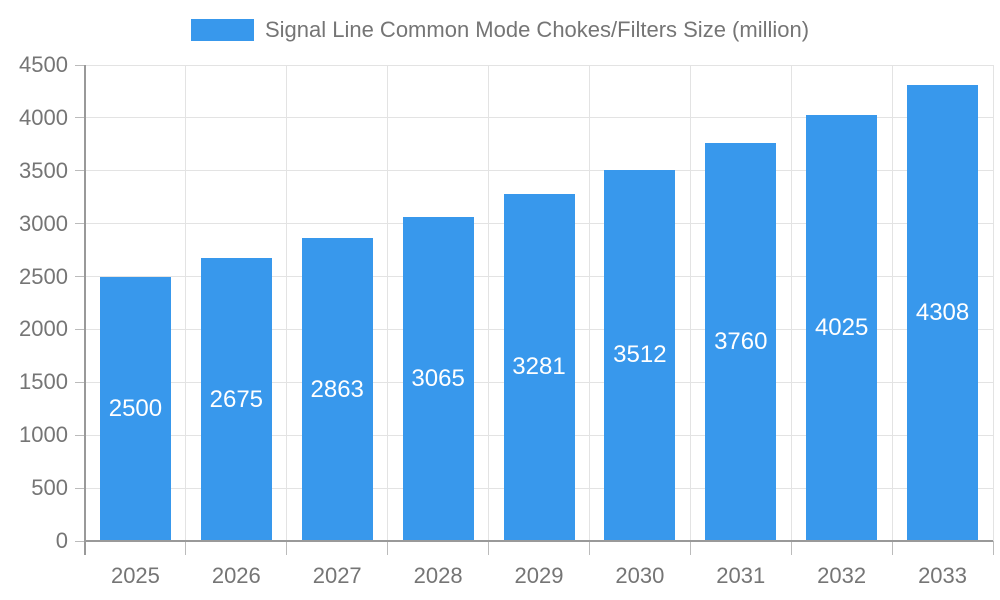  Describe the element at coordinates (61, 540) in the screenshot. I see `y-axis-tick-label: 0` at that location.